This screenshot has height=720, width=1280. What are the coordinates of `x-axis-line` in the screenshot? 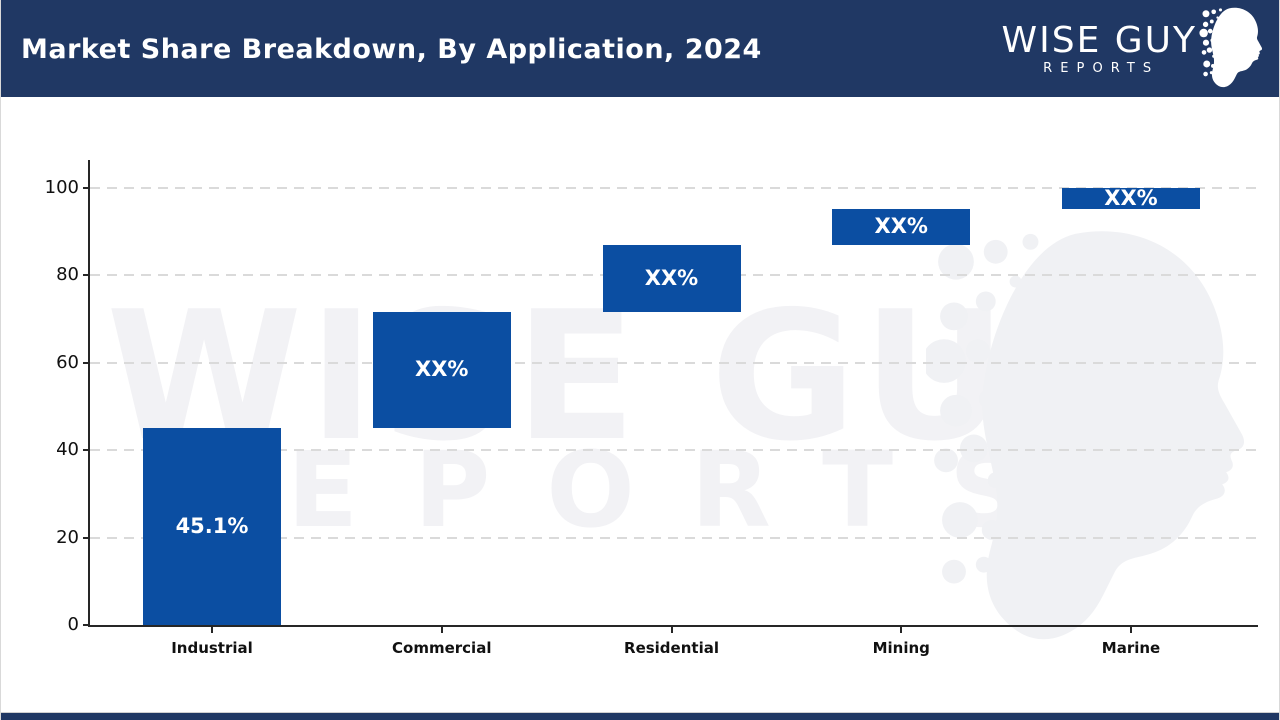 It's located at (673, 626).